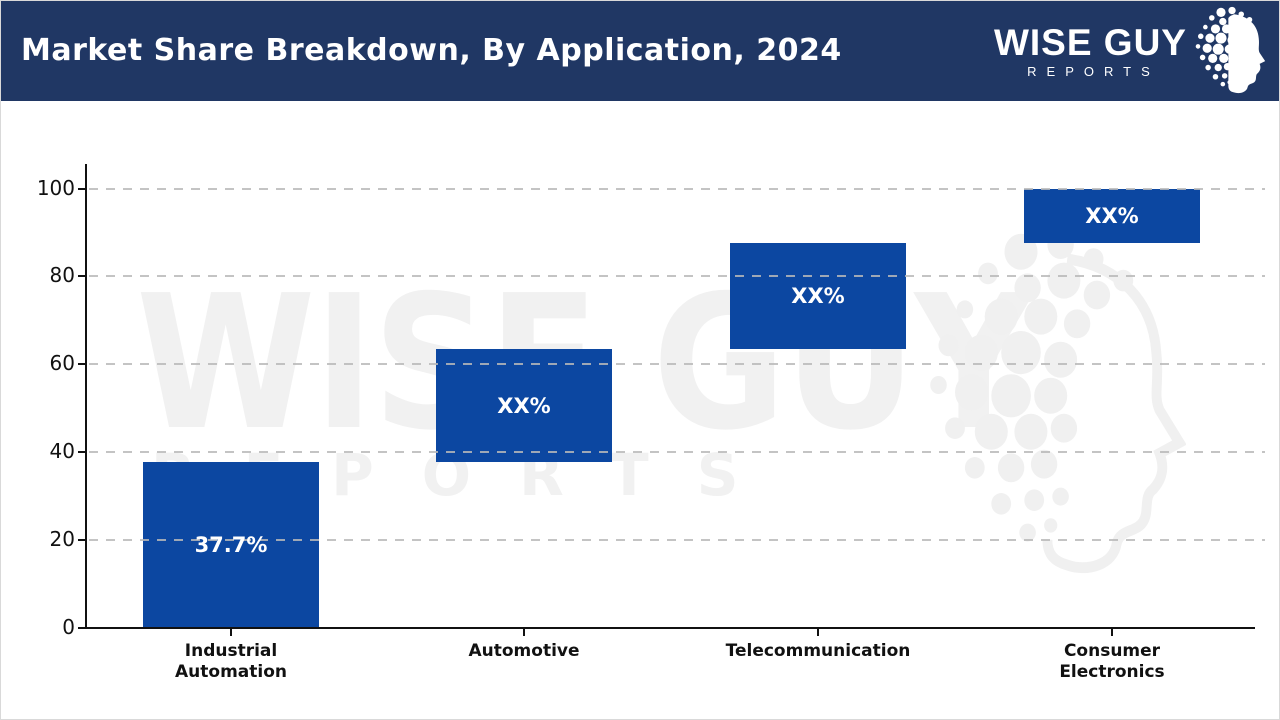  I want to click on x-category-label-line: Electronics, so click(1112, 672).